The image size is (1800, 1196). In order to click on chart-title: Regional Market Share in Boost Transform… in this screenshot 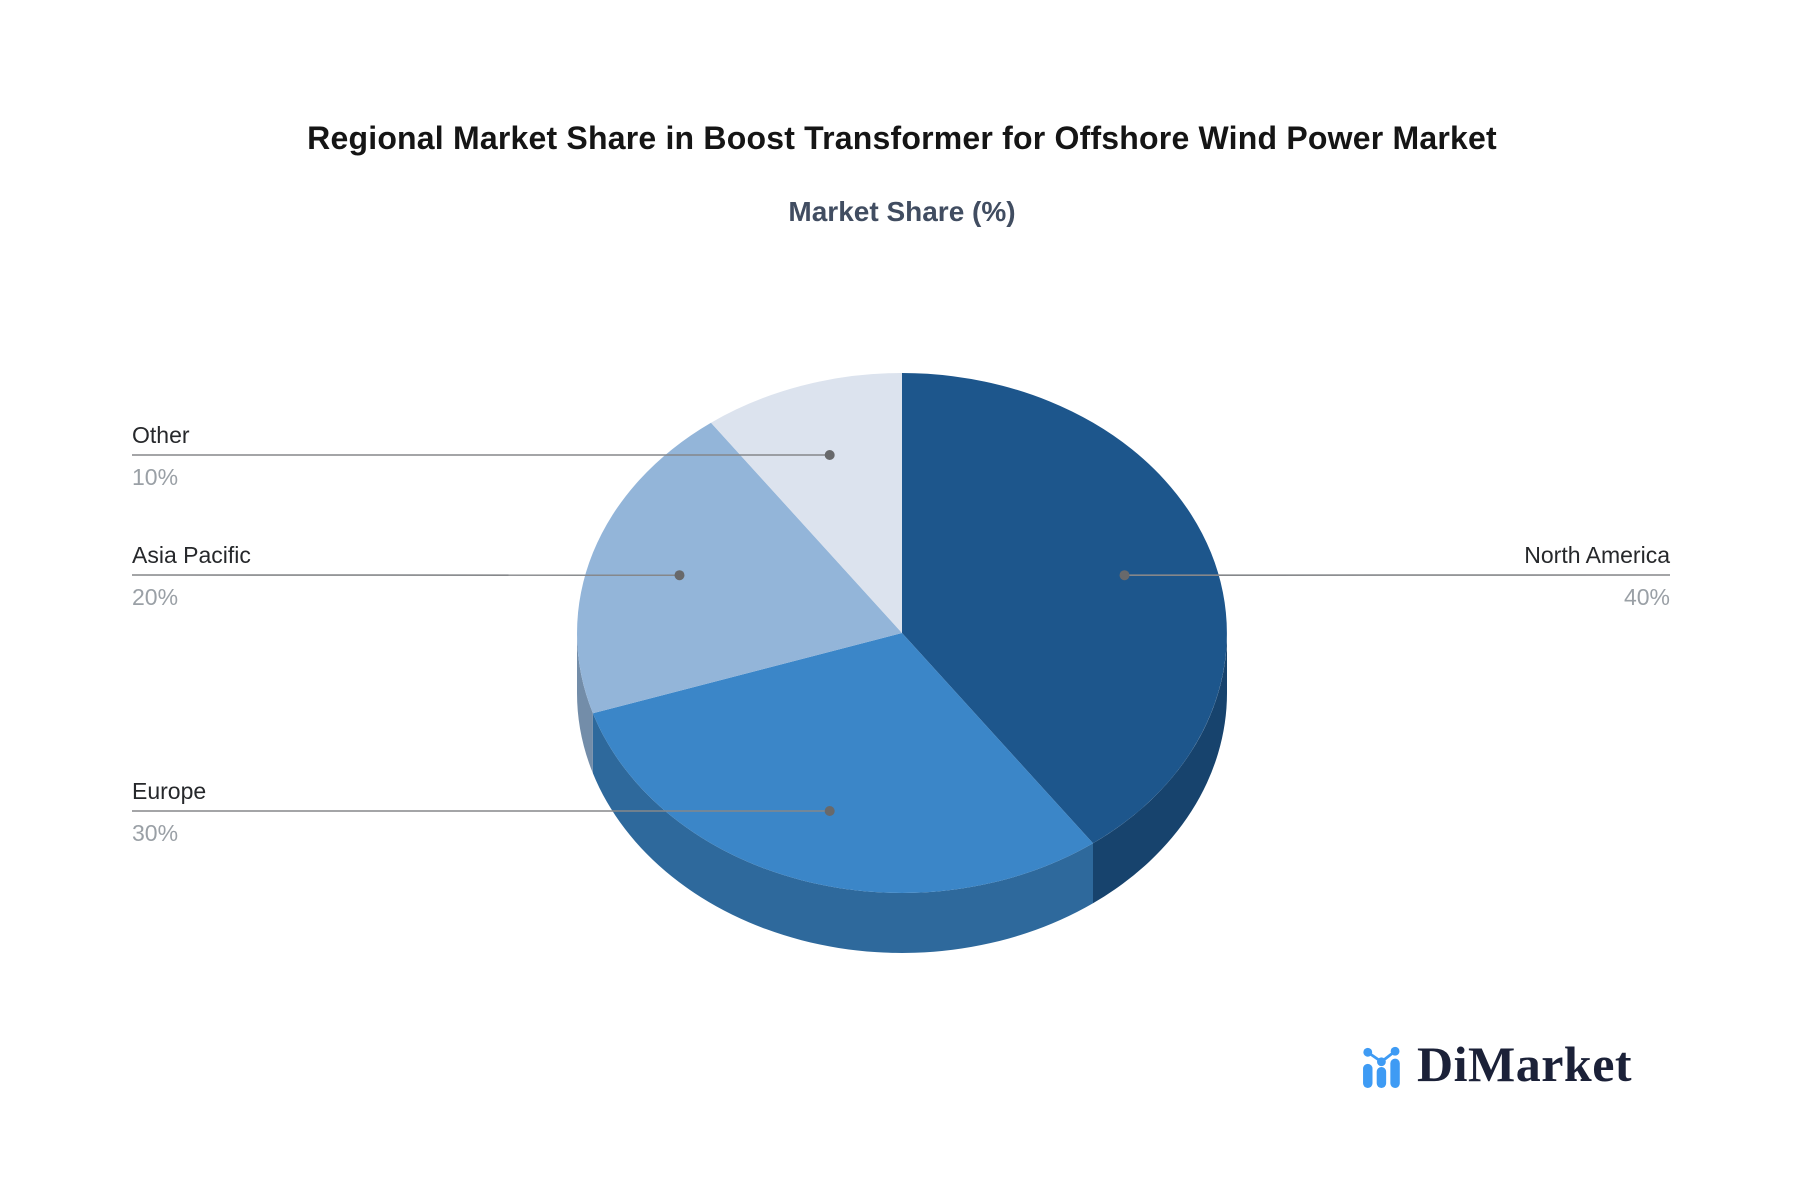, I will do `click(902, 138)`.